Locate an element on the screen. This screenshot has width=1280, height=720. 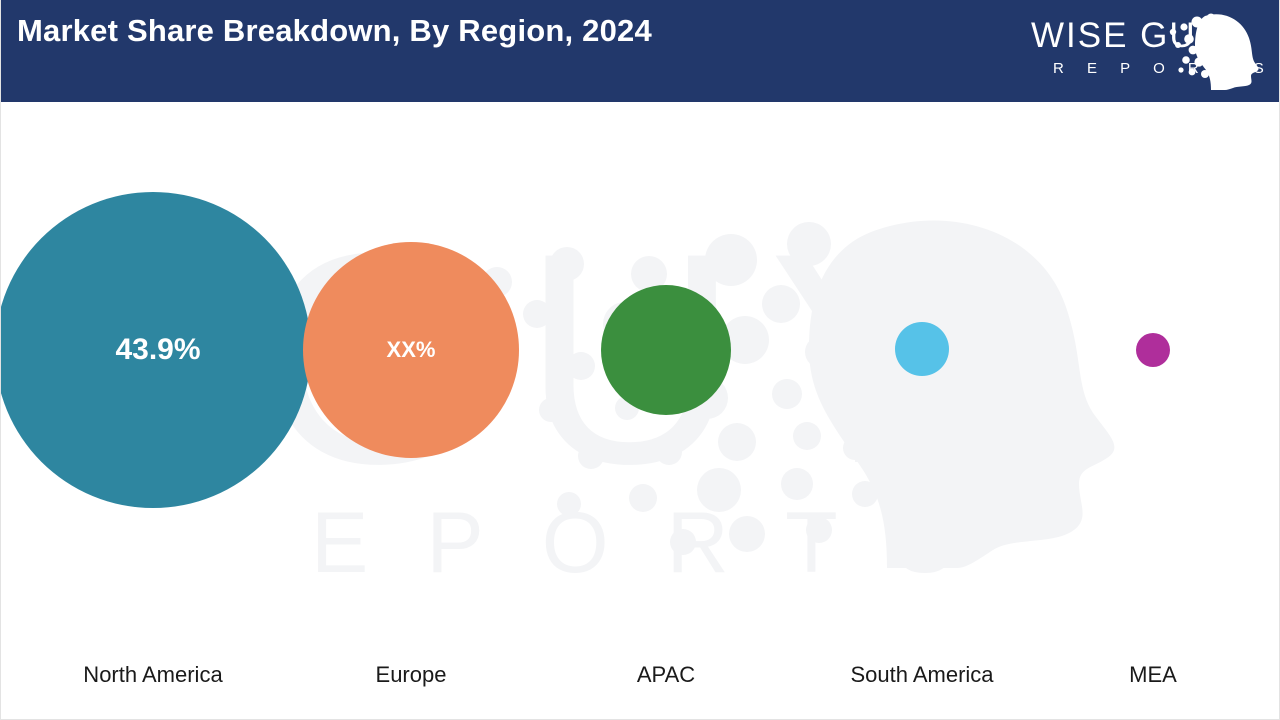
category-label-mea: MEA is located at coordinates (1153, 674).